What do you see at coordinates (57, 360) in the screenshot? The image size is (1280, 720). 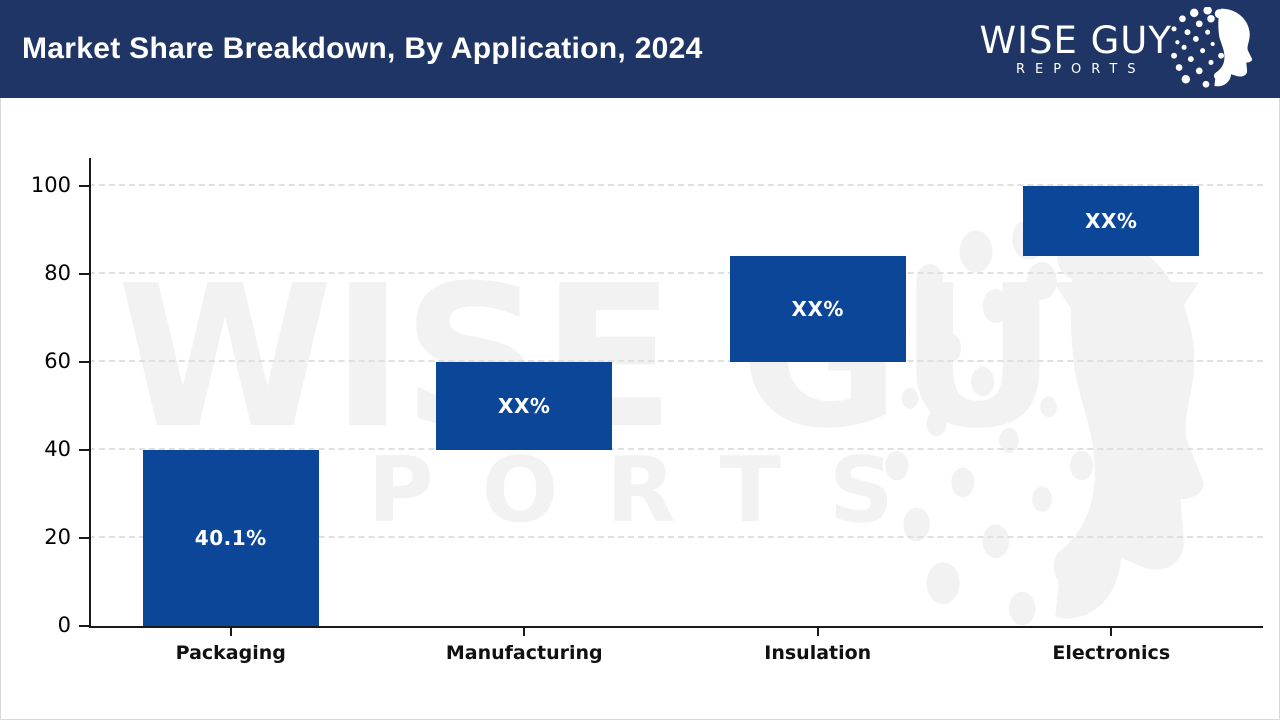 I see `y-tick-label-60: 60` at bounding box center [57, 360].